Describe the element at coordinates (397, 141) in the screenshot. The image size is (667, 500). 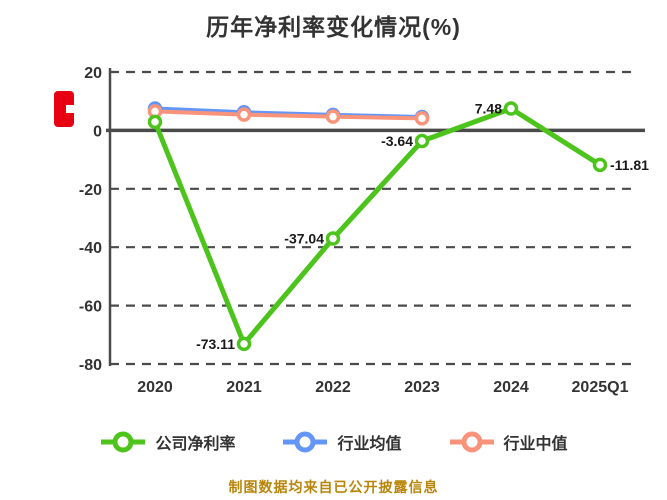
I see `data-point-label: -3.64` at that location.